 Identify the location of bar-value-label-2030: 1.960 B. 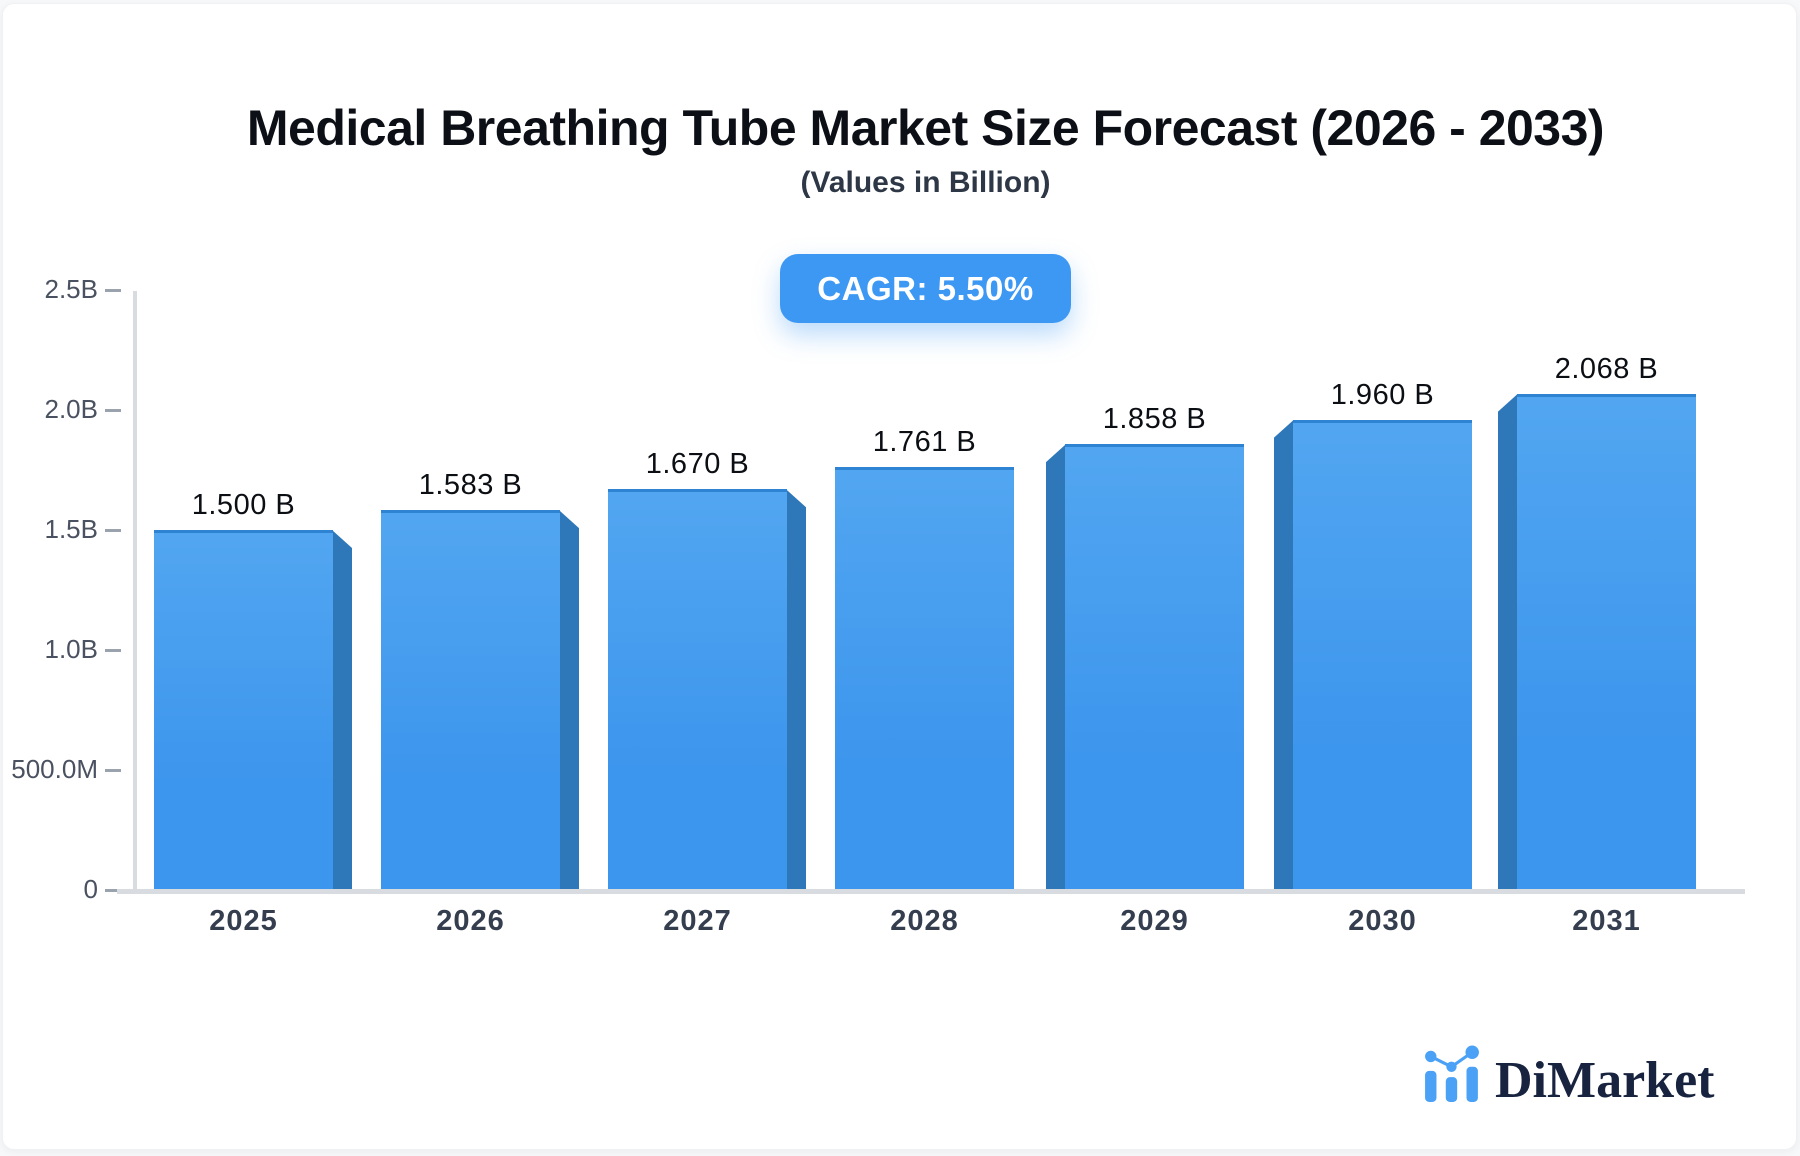
(1382, 394).